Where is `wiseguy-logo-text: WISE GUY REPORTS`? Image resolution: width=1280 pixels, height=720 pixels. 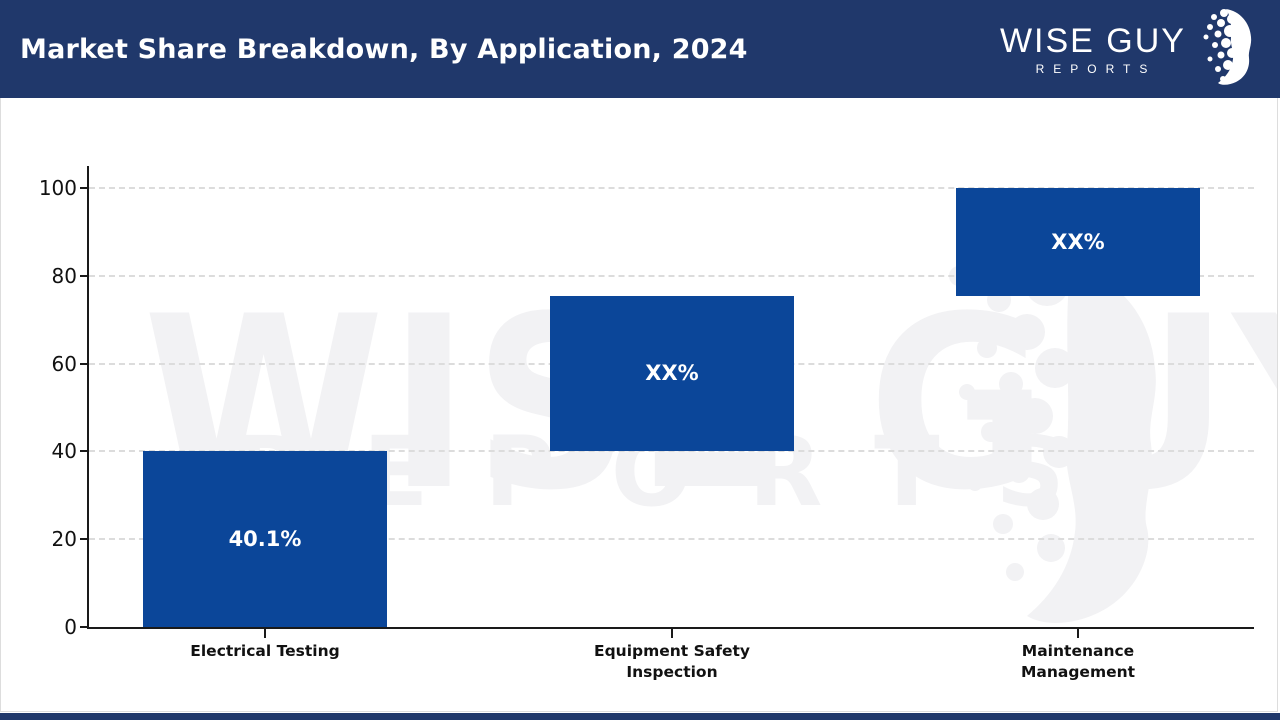 wiseguy-logo-text: WISE GUY REPORTS is located at coordinates (1093, 49).